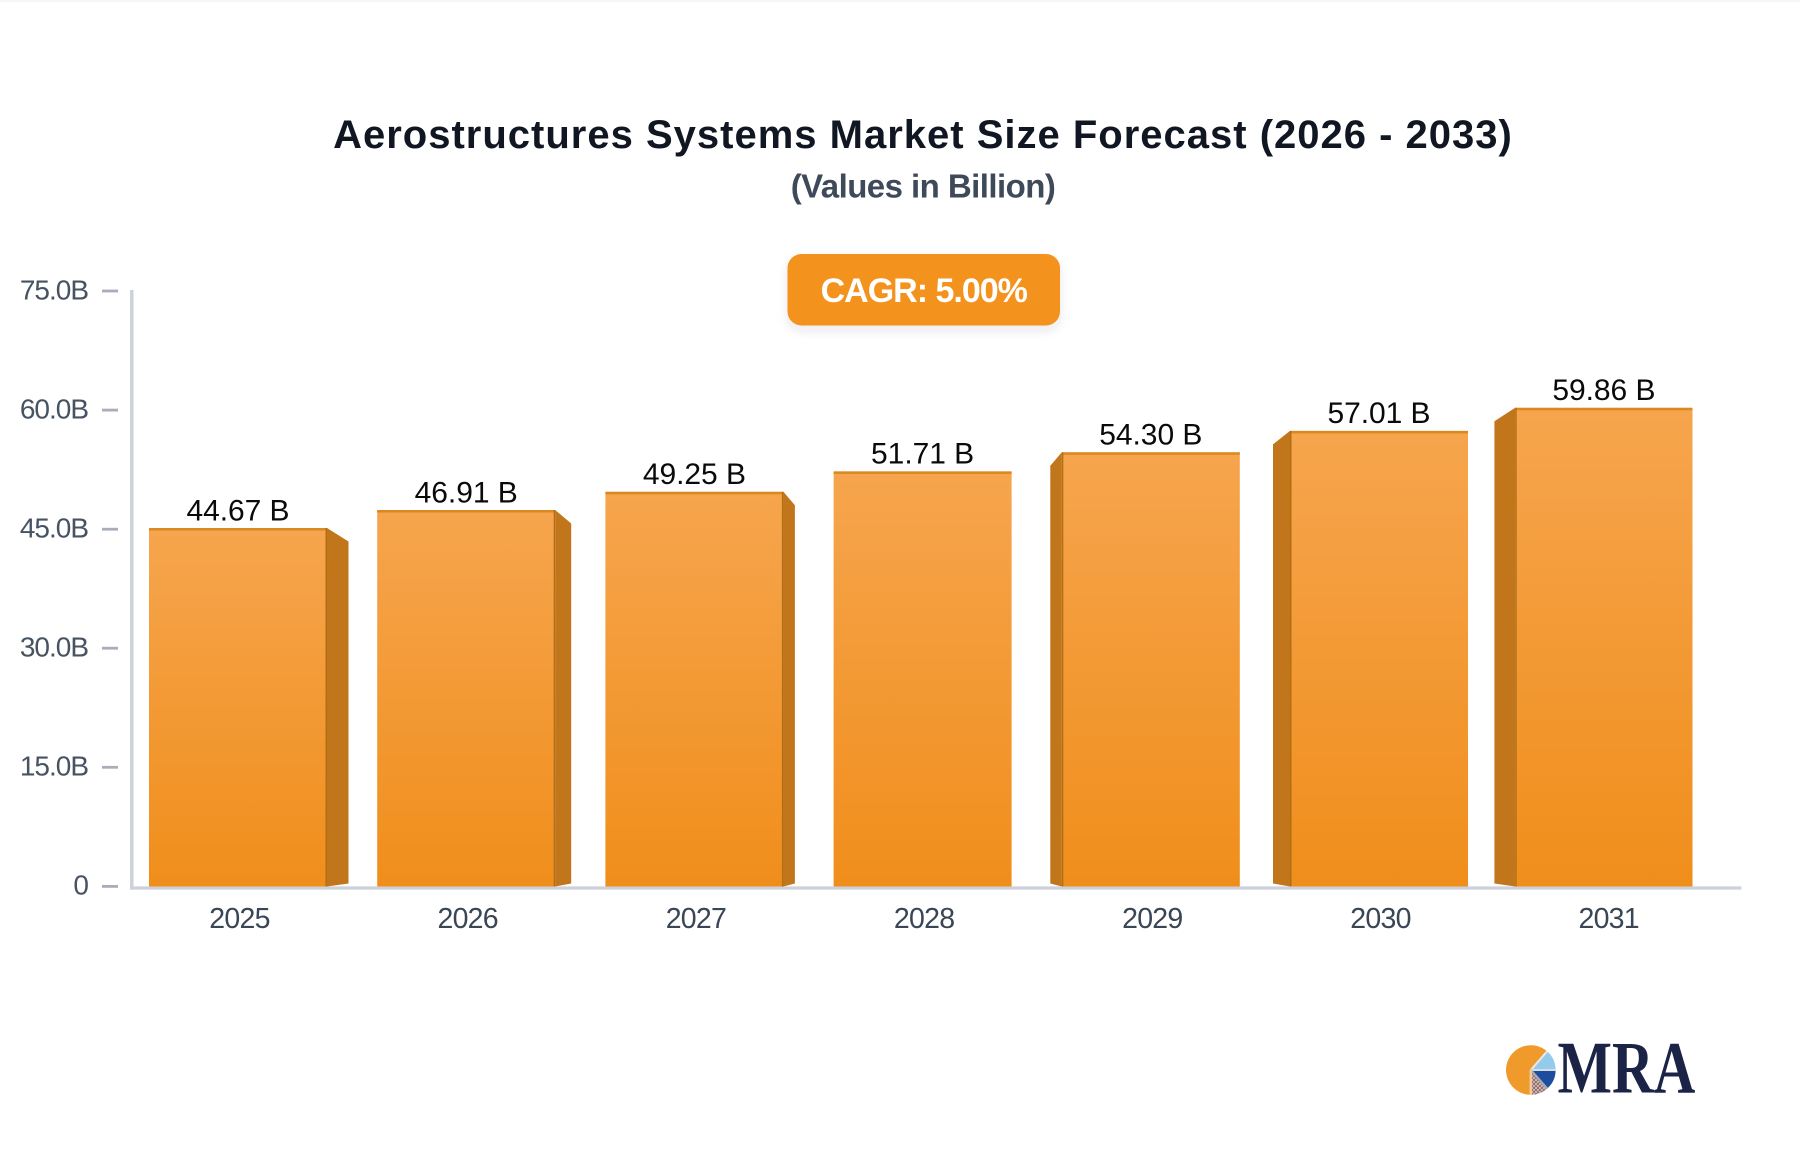 This screenshot has width=1800, height=1161. Describe the element at coordinates (54, 528) in the screenshot. I see `svg-text: 45.0B` at that location.